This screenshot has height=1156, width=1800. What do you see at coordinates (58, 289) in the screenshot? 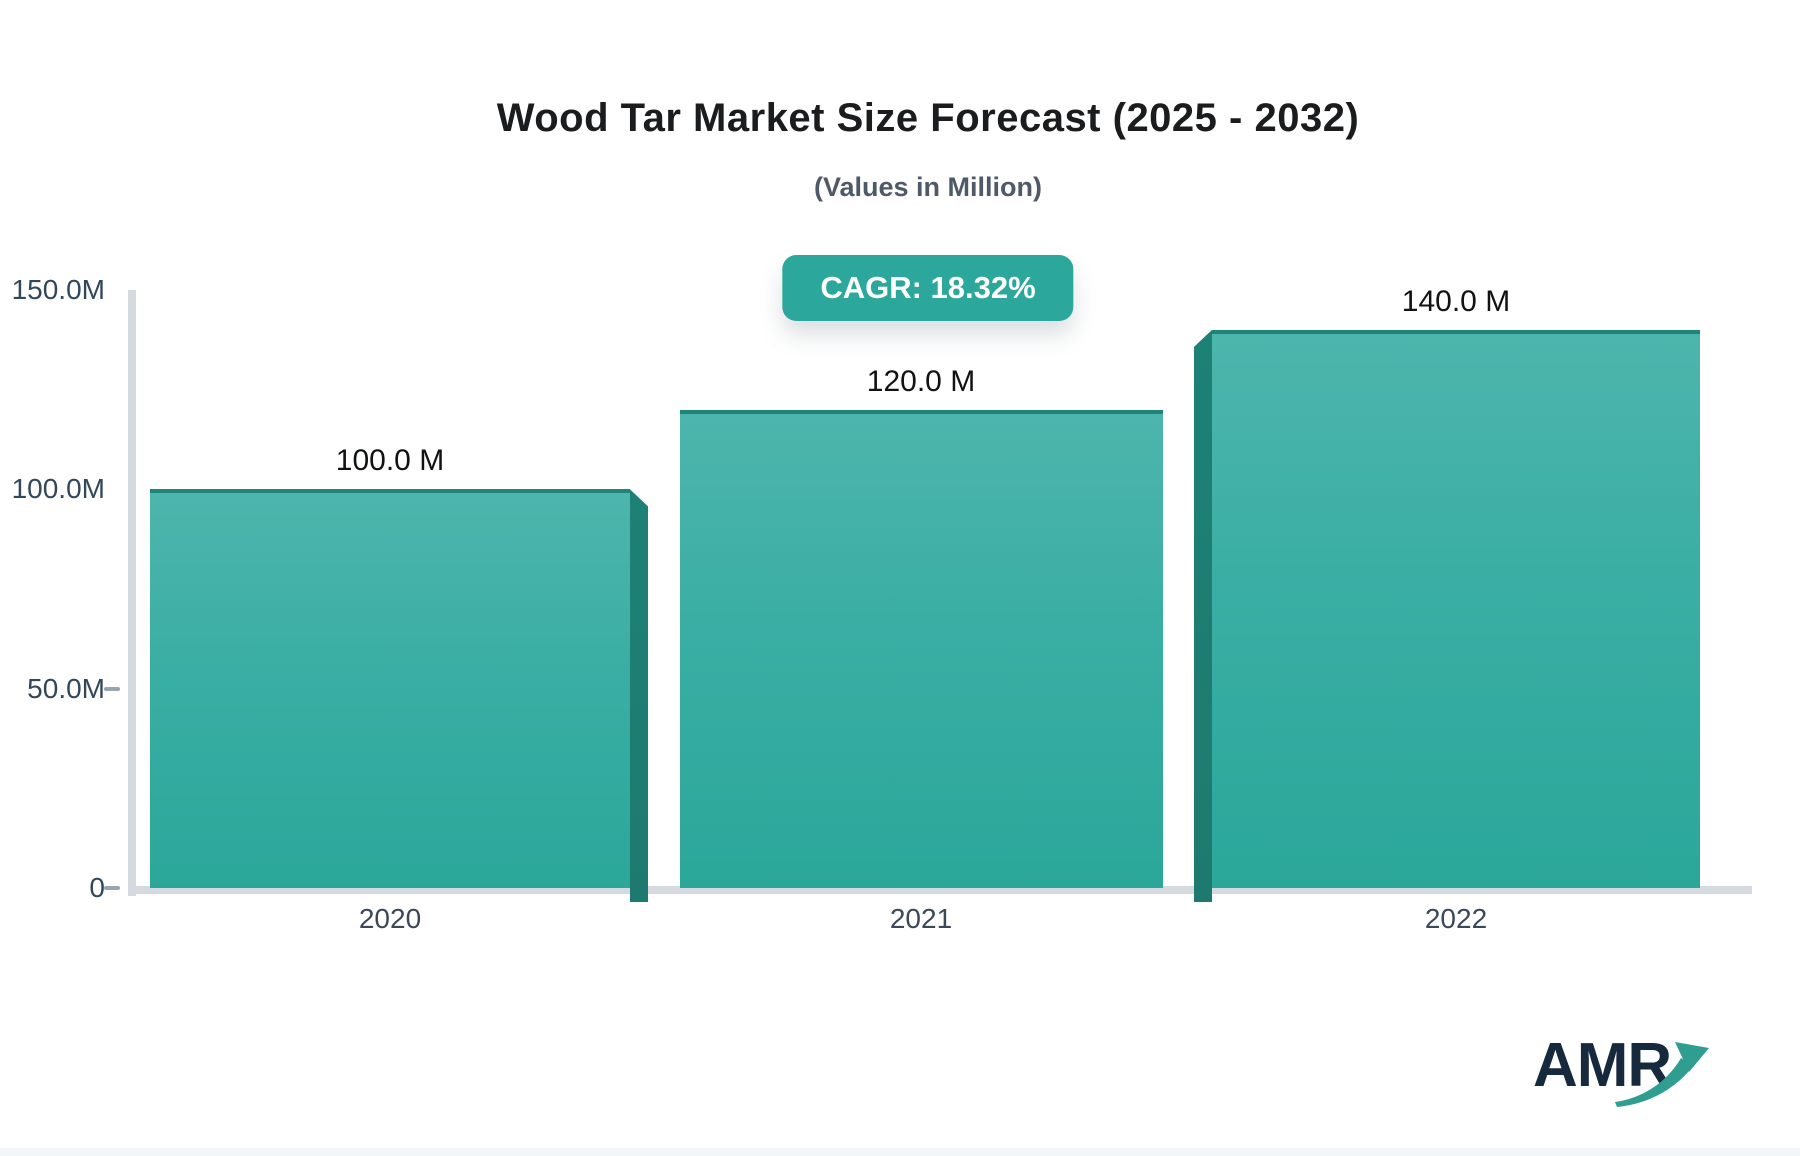
I see `ytick-label-150m: 150.0M` at bounding box center [58, 289].